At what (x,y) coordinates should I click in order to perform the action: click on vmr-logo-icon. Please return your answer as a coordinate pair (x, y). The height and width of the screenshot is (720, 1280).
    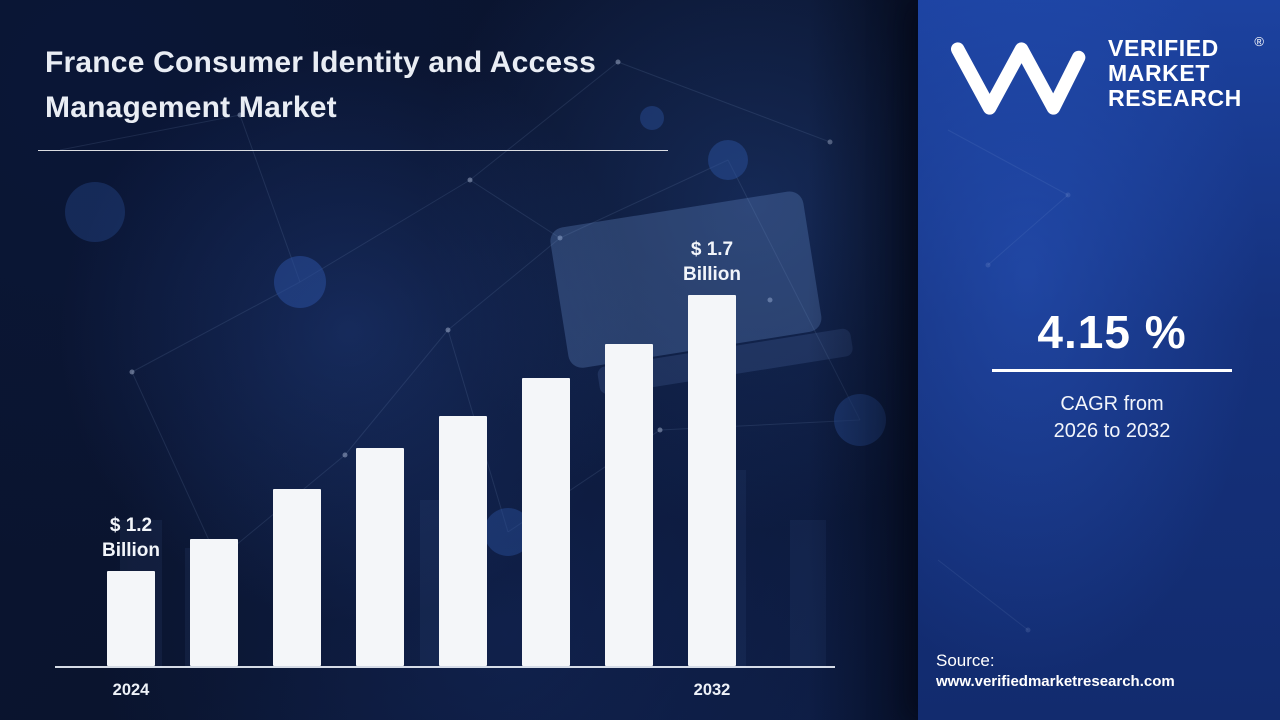
    Looking at the image, I should click on (1018, 78).